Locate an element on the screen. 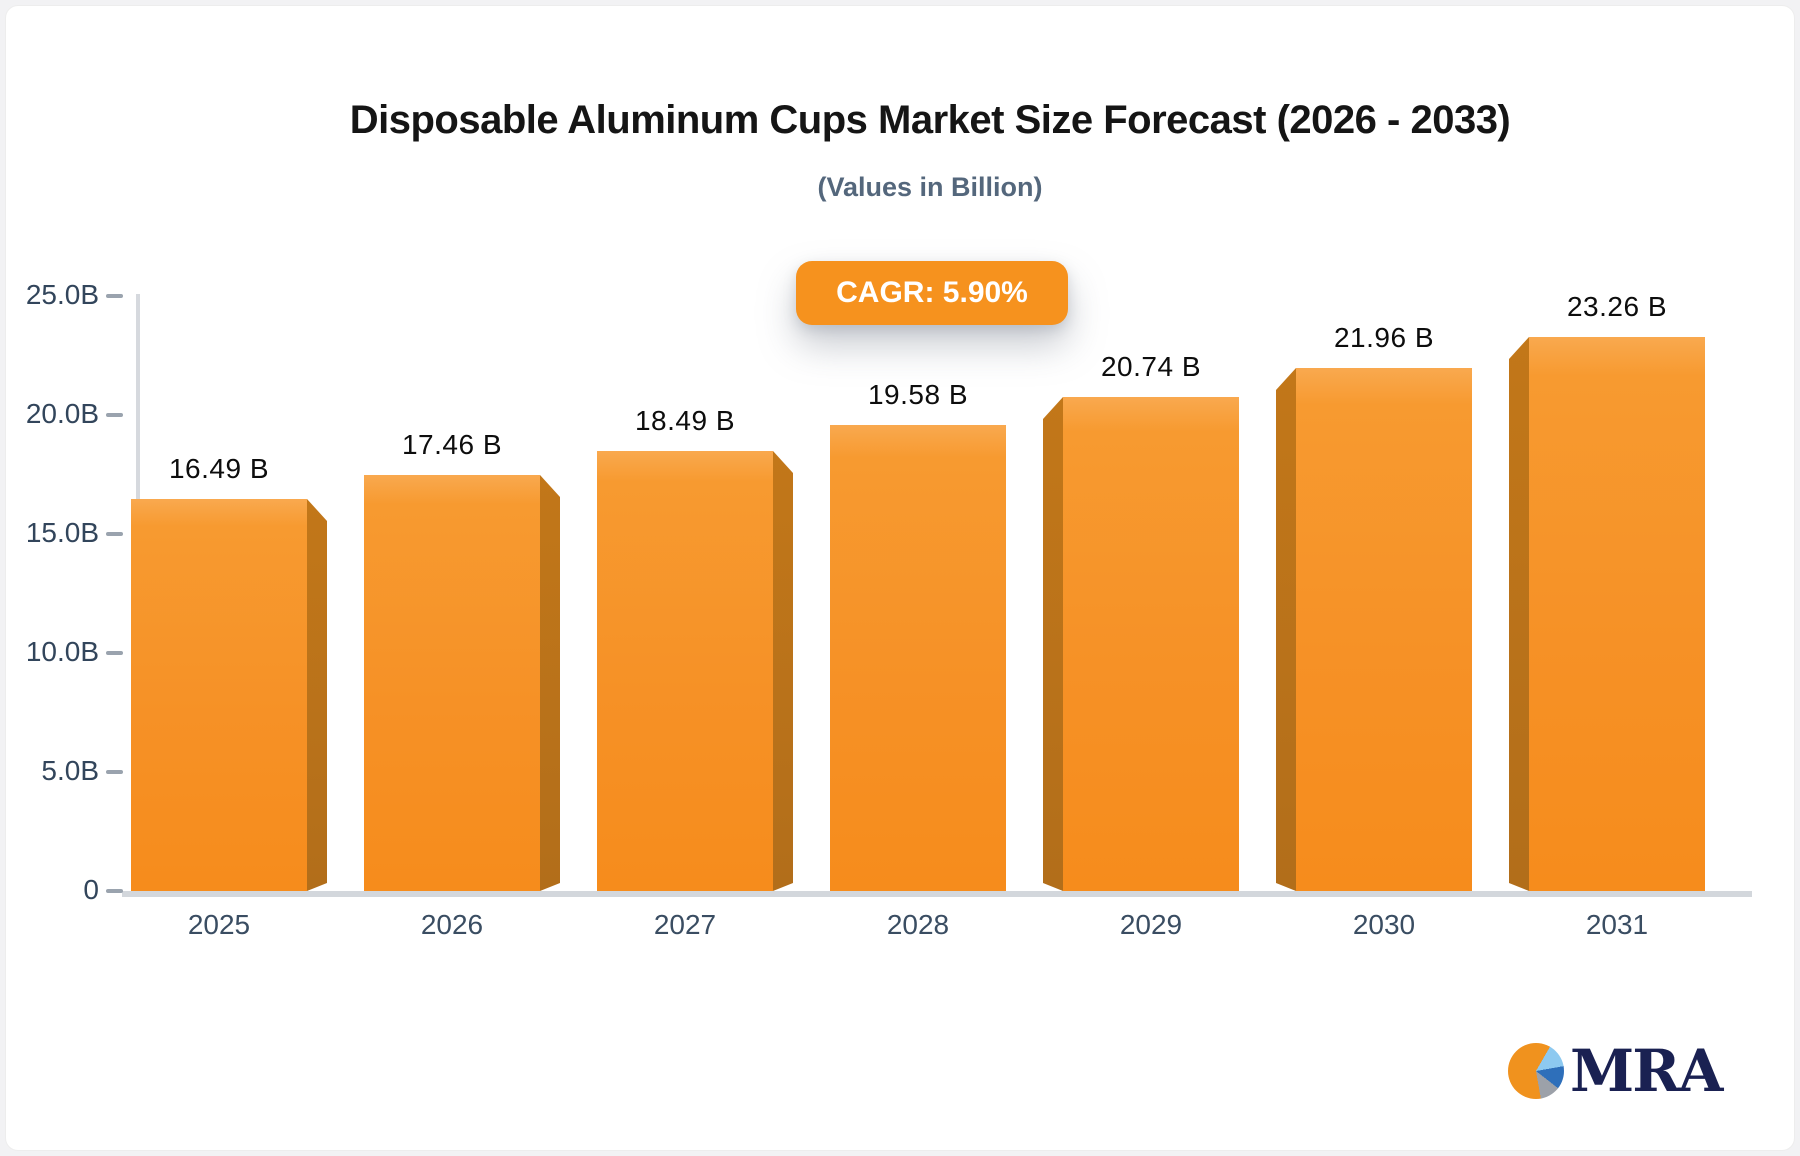 This screenshot has height=1156, width=1800. y-axis-tick-label: 10.0B is located at coordinates (62, 651).